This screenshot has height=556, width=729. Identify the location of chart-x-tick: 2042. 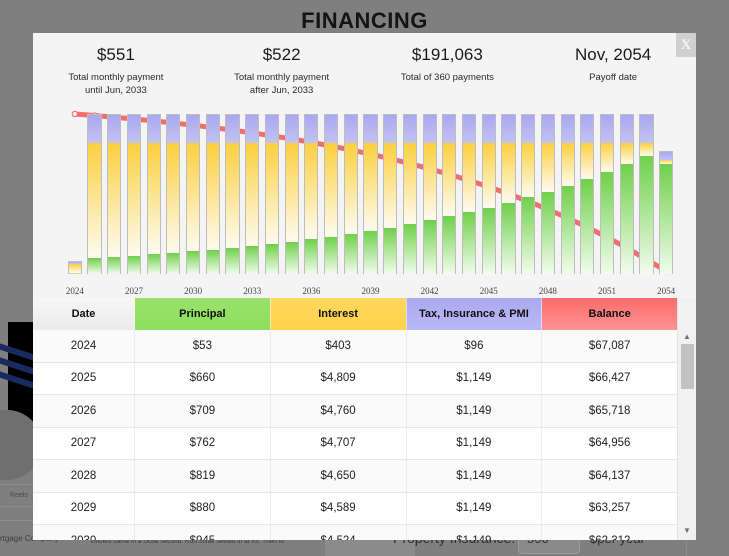
(429, 291).